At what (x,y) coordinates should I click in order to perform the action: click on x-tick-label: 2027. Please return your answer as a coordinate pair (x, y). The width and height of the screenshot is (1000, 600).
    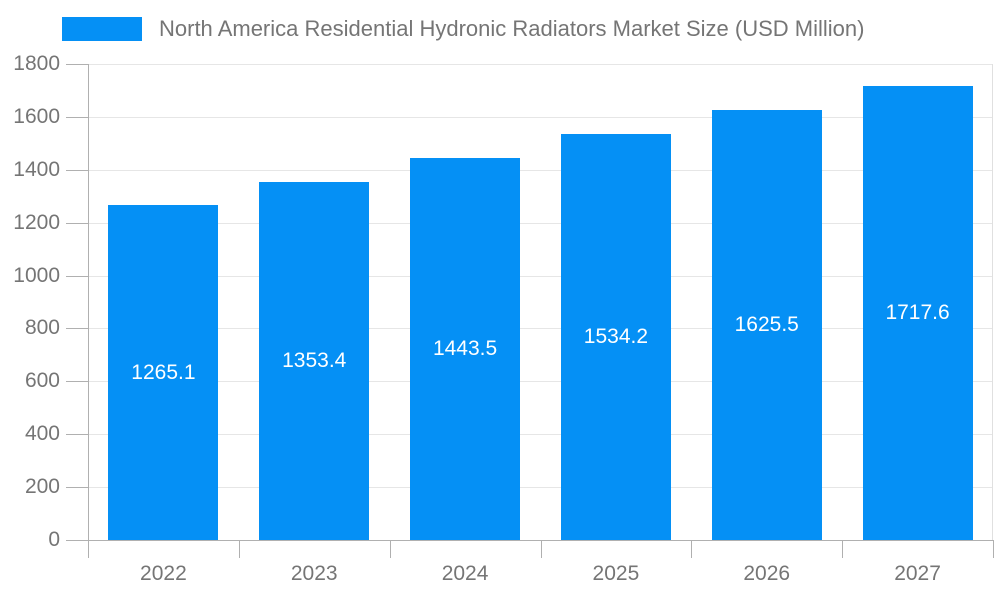
    Looking at the image, I should click on (917, 573).